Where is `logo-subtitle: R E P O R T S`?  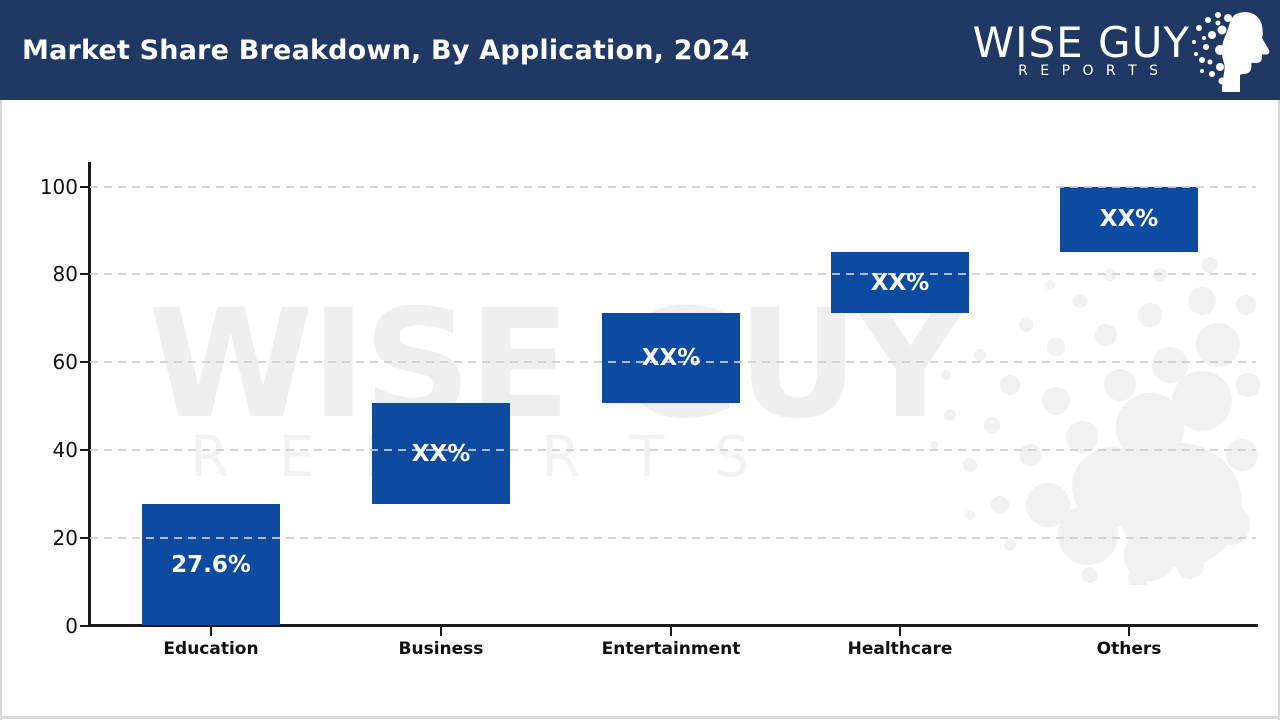 logo-subtitle: R E P O R T S is located at coordinates (1090, 71).